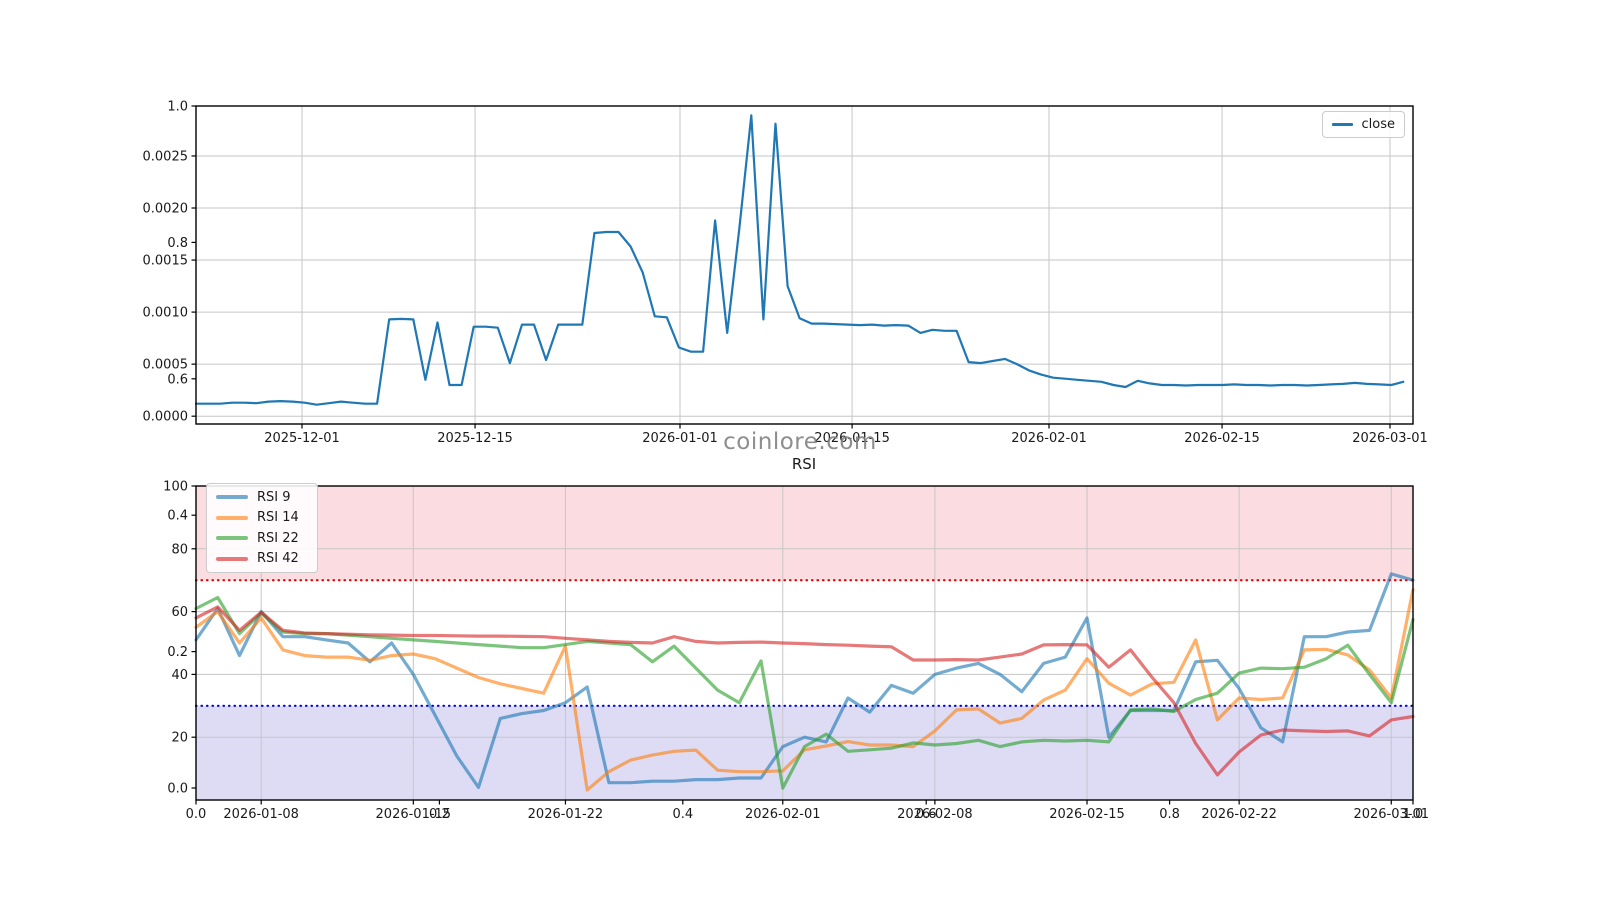  Describe the element at coordinates (166, 261) in the screenshot. I see `y-tick-label: 0.0015` at that location.